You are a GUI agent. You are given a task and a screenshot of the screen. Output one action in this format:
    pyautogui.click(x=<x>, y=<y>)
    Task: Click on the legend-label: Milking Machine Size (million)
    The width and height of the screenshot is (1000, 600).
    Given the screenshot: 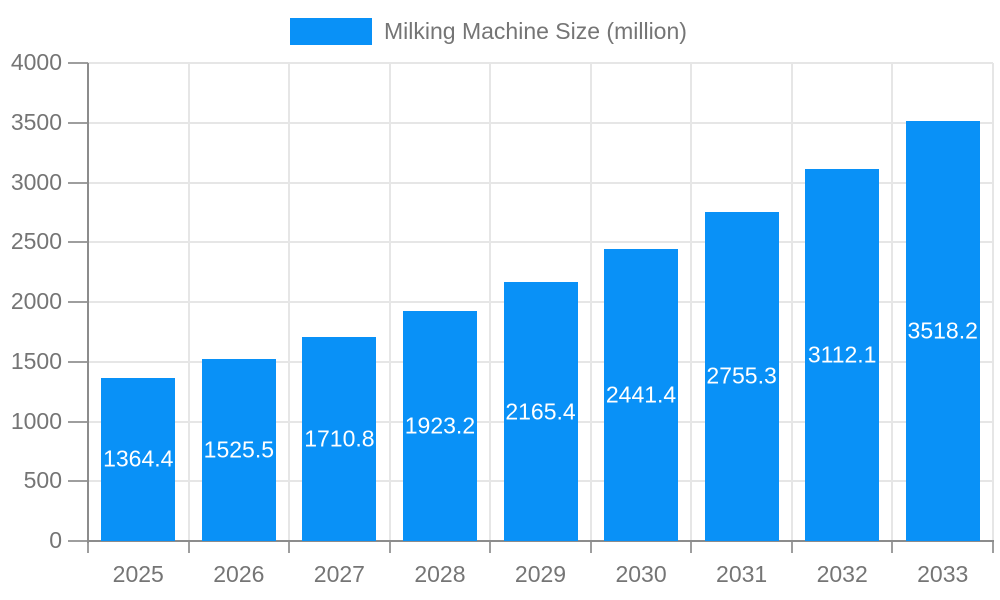 What is the action you would take?
    pyautogui.click(x=535, y=31)
    